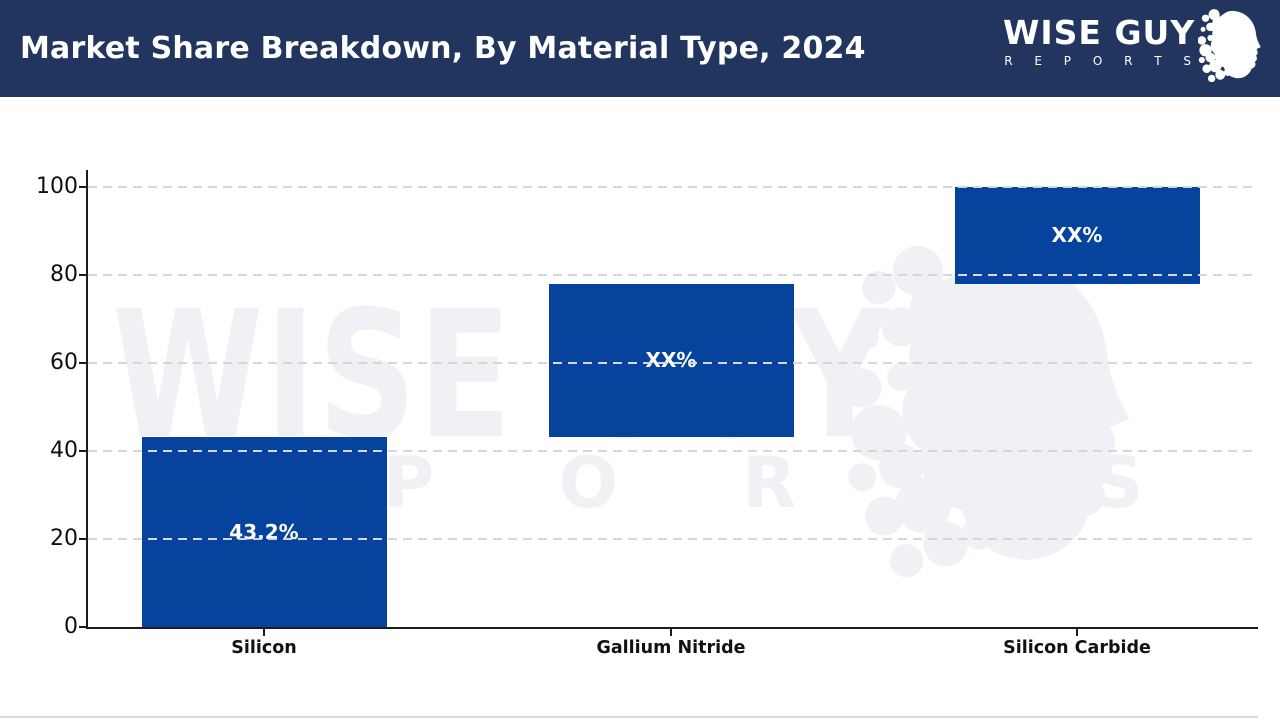 The height and width of the screenshot is (720, 1280). I want to click on brand-name: WISE GUY, so click(1099, 32).